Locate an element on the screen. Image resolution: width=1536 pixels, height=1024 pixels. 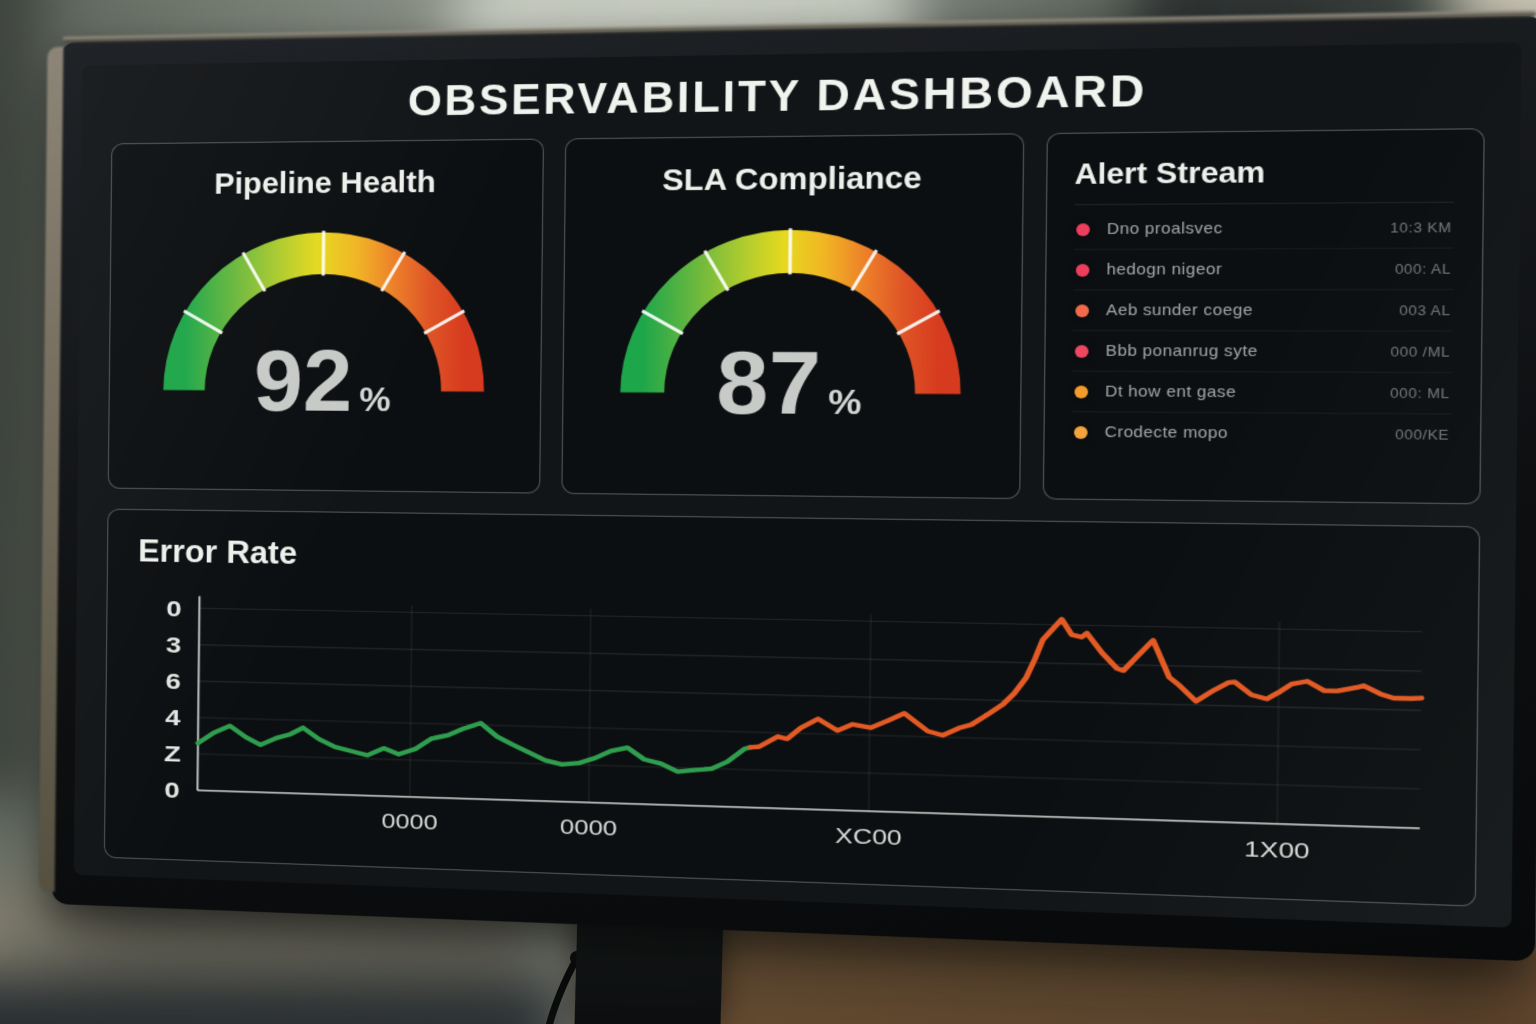
alert-row: Bbb ponanrug syte 000 /ML is located at coordinates (1262, 351).